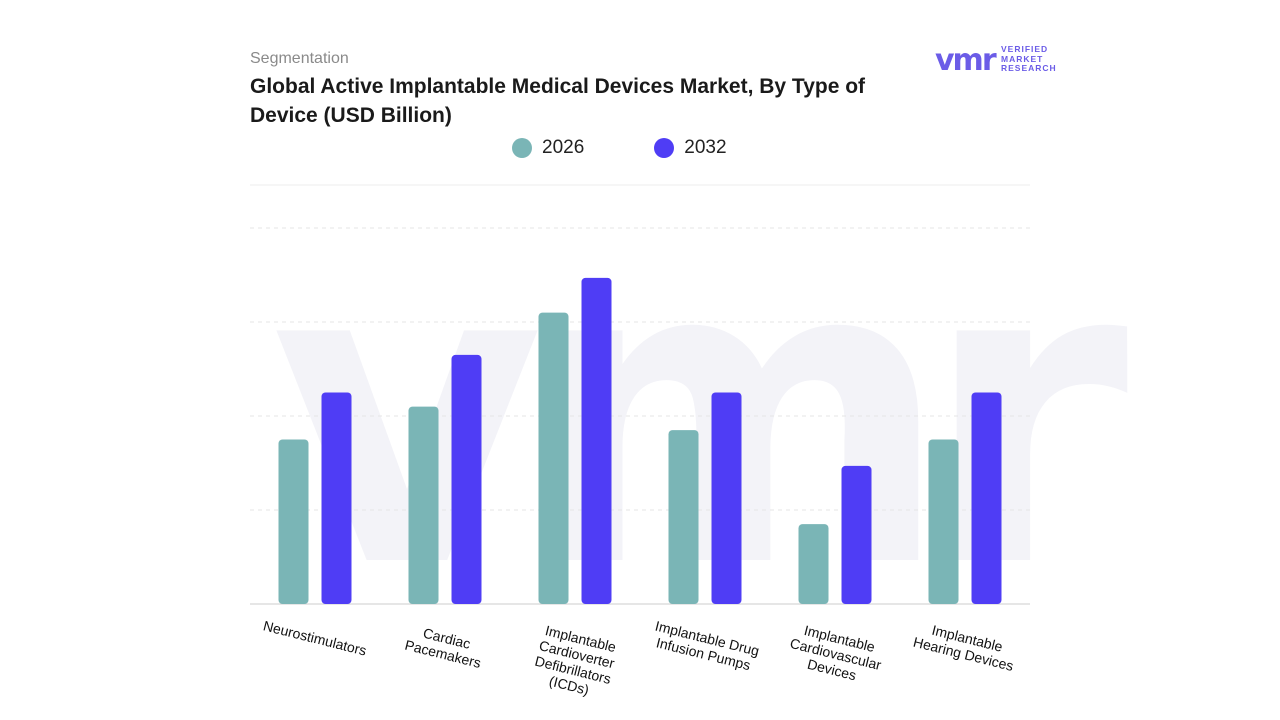 This screenshot has width=1280, height=720. What do you see at coordinates (1029, 68) in the screenshot?
I see `logo-line-research: RESEARCH` at bounding box center [1029, 68].